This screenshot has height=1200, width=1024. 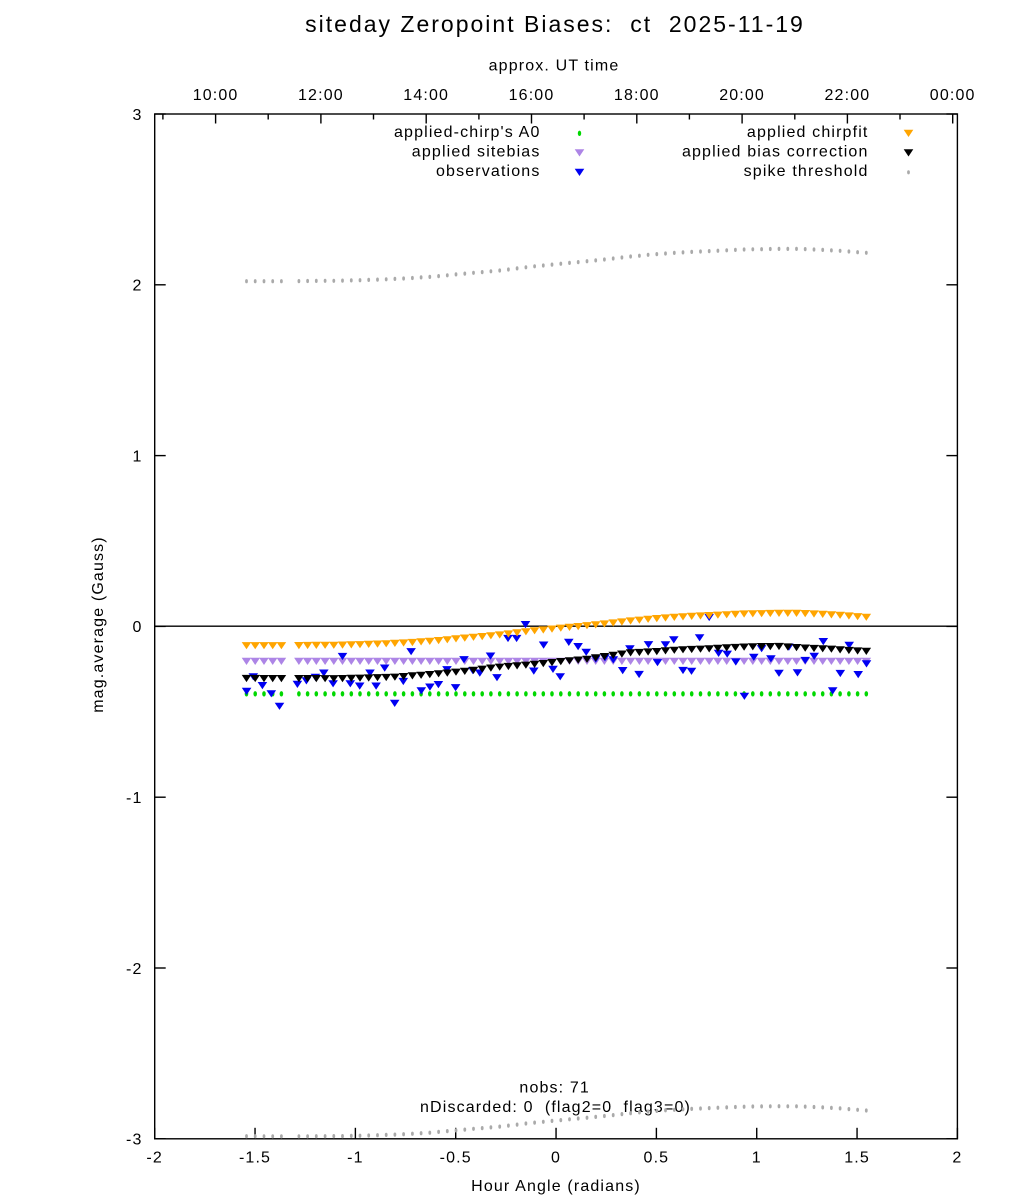 I want to click on svg-text: -1.5, so click(x=255, y=1158).